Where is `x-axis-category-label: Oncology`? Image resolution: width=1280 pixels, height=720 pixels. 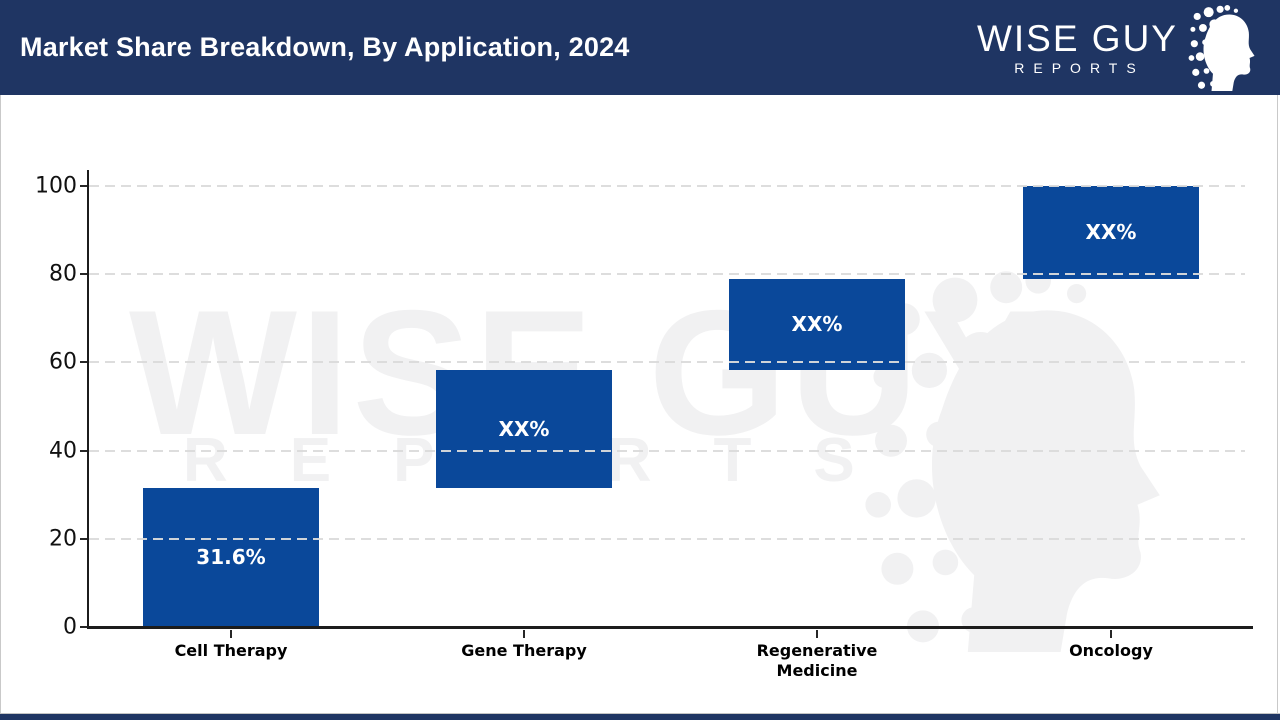 x-axis-category-label: Oncology is located at coordinates (1111, 650).